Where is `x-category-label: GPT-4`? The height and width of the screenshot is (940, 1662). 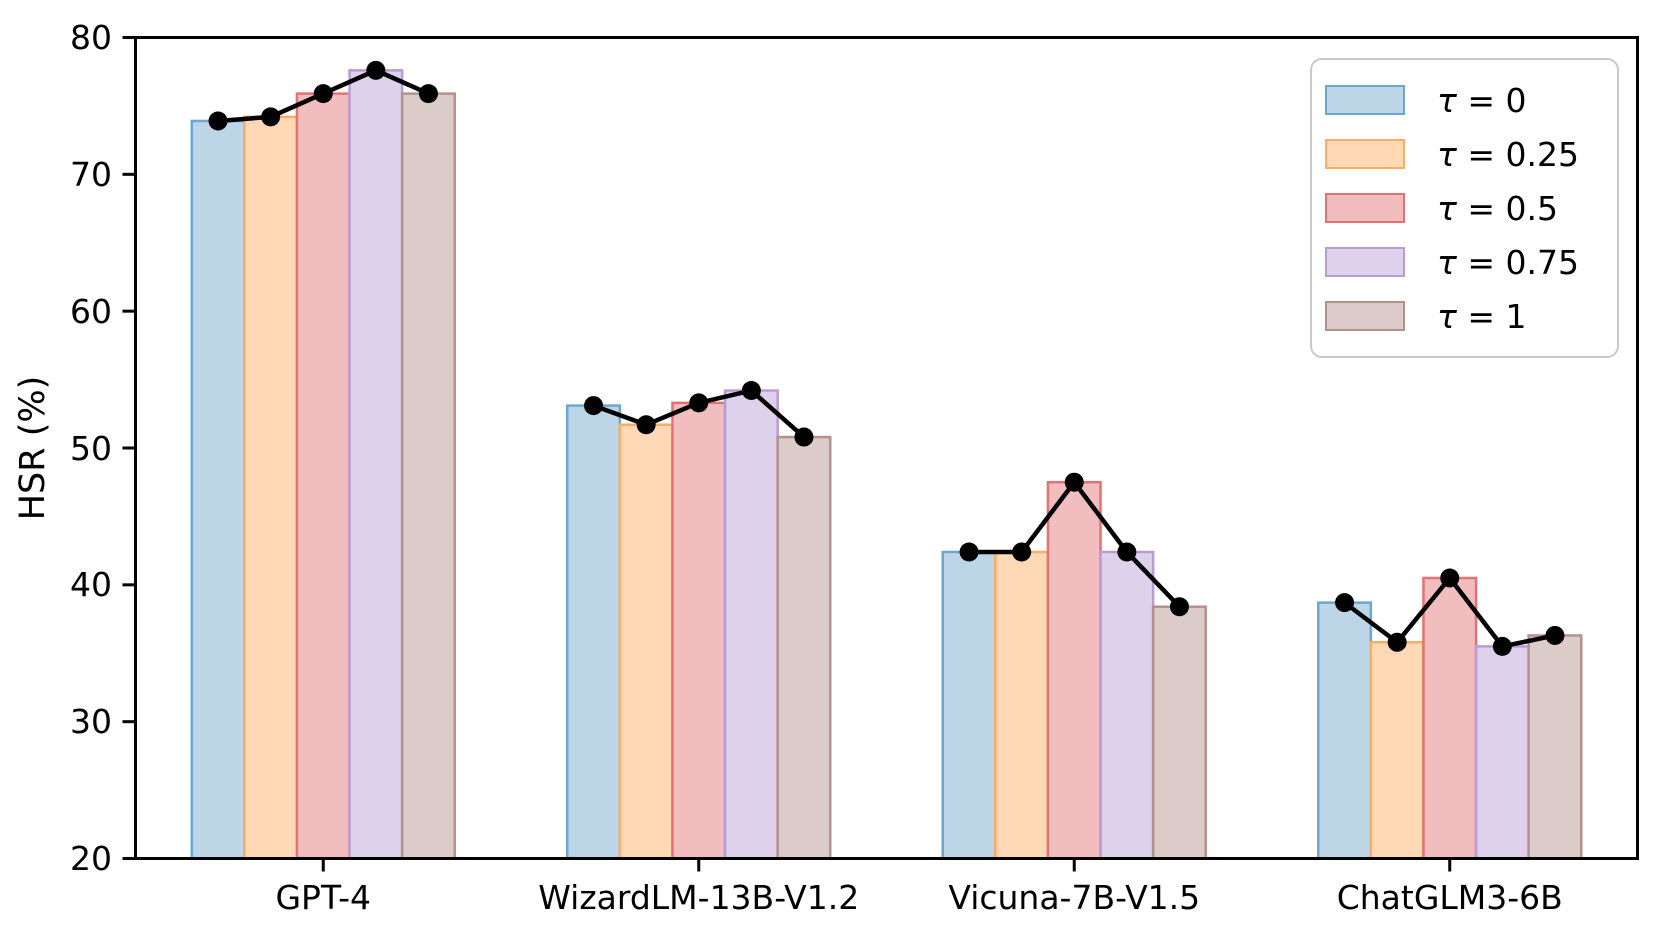
x-category-label: GPT-4 is located at coordinates (323, 897).